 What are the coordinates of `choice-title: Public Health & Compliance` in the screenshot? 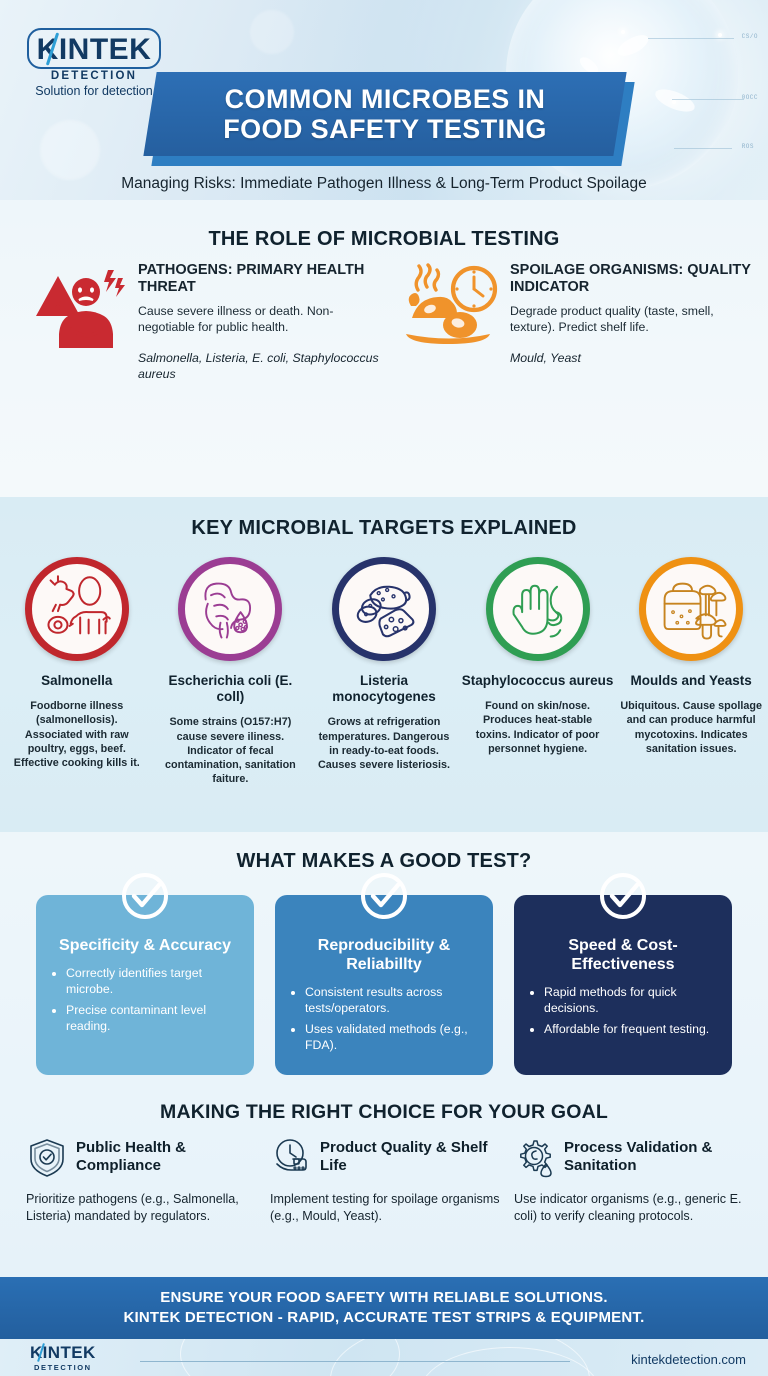 It's located at (131, 1156).